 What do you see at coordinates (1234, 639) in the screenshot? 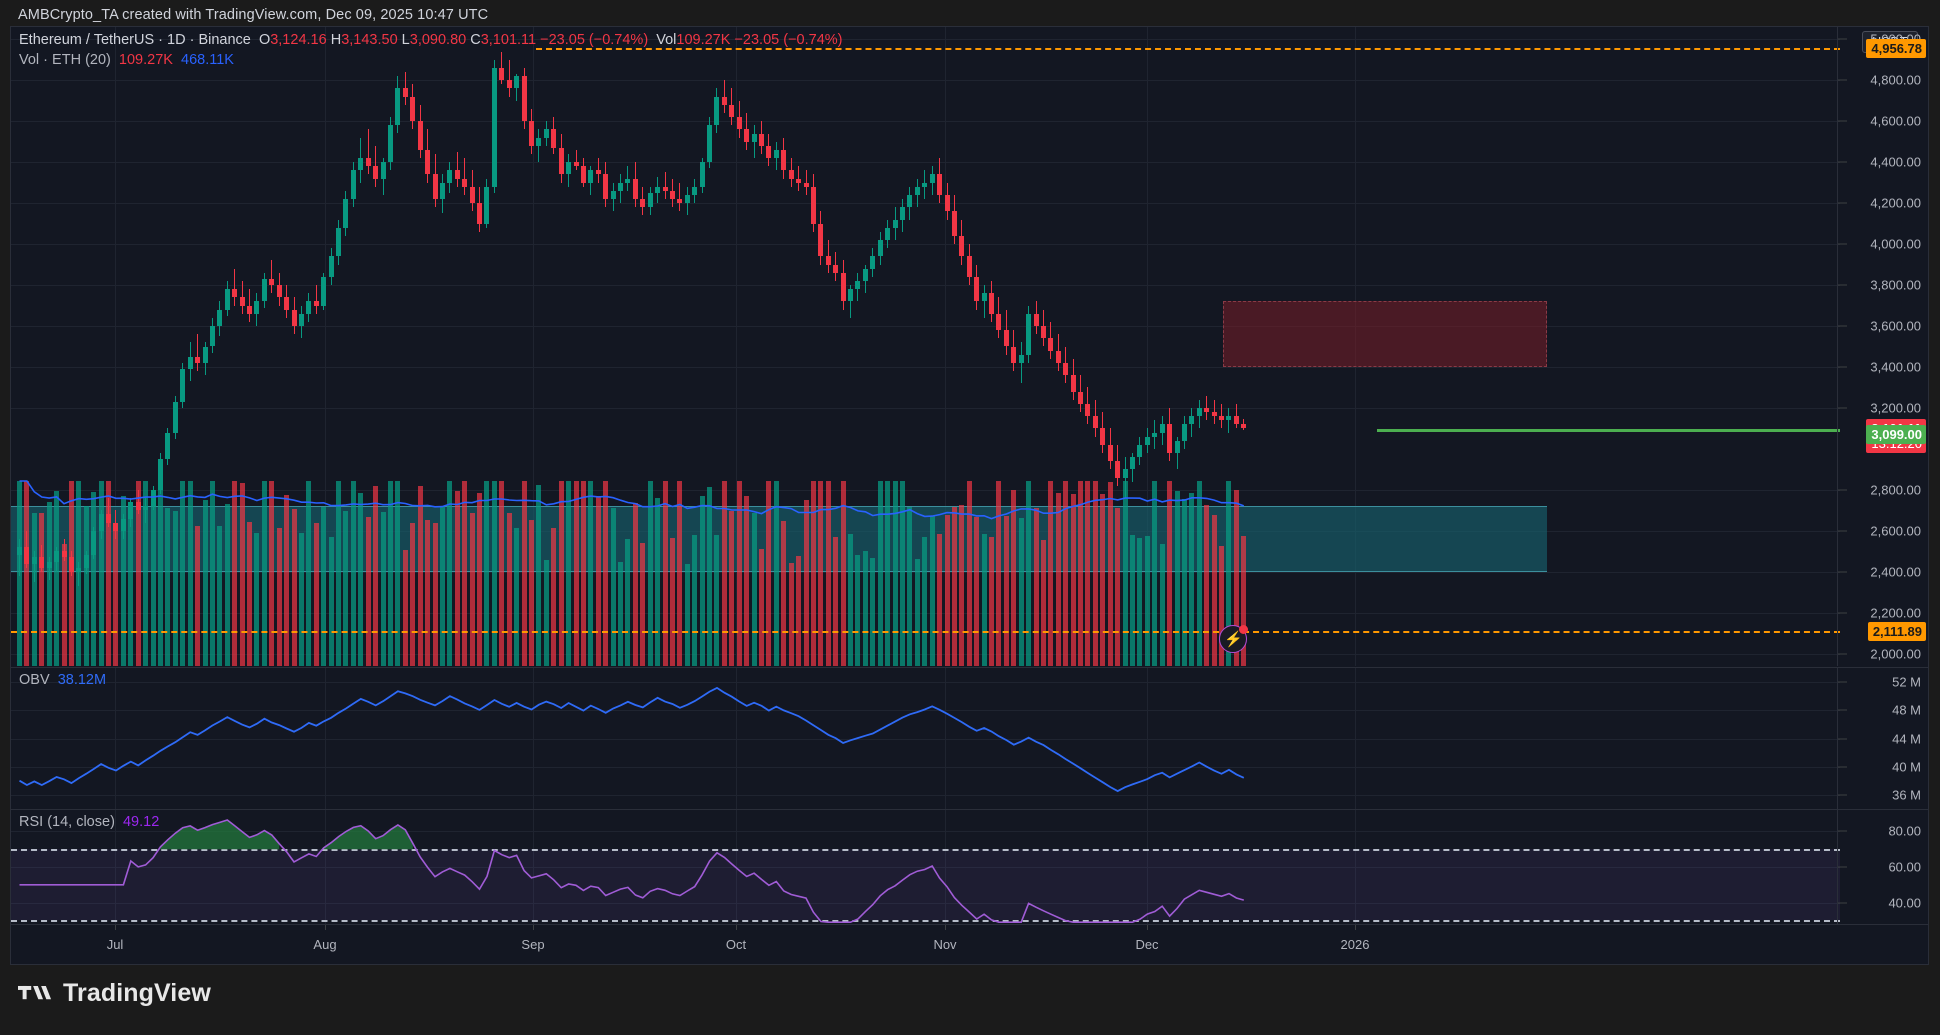
I see `alert-lightning-icon: ⚡` at bounding box center [1234, 639].